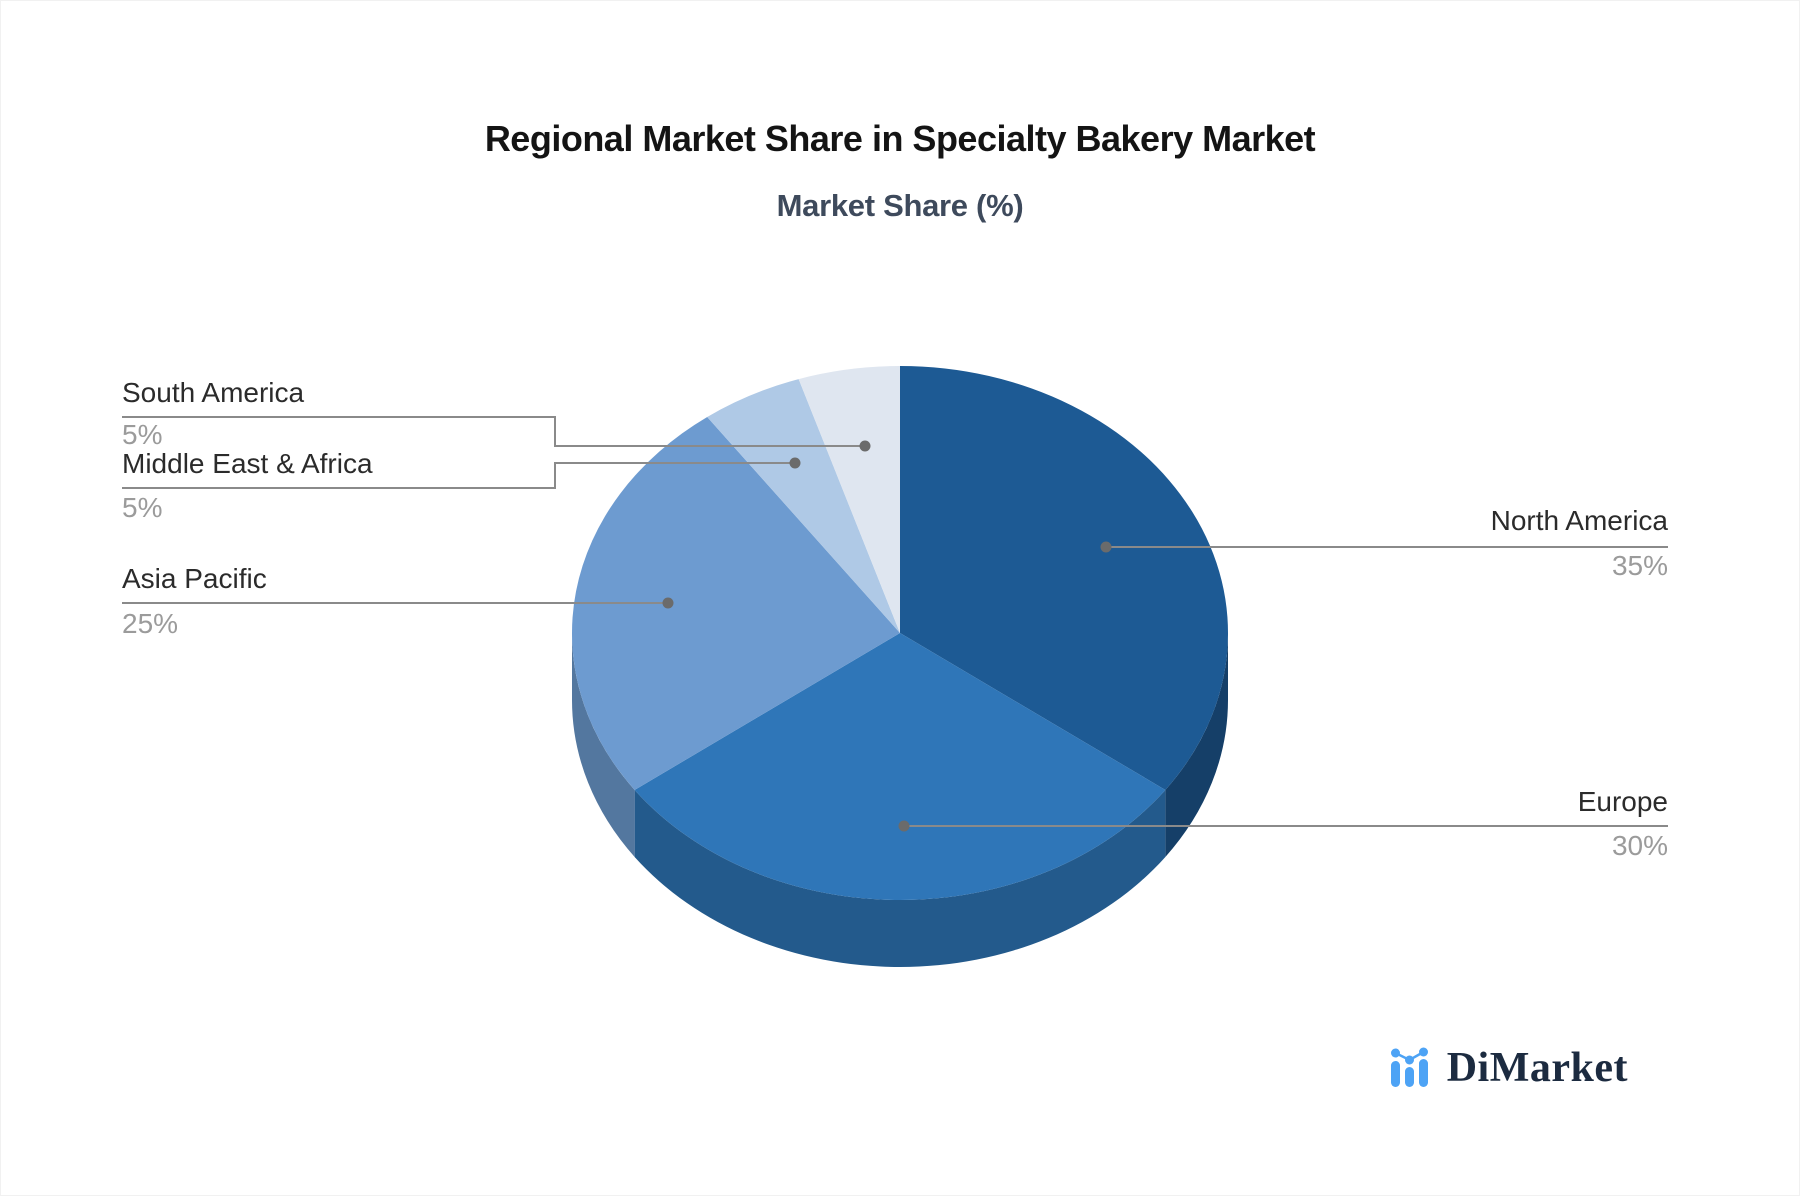 Image resolution: width=1800 pixels, height=1196 pixels. I want to click on pie-slice-side-europe, so click(900, 878).